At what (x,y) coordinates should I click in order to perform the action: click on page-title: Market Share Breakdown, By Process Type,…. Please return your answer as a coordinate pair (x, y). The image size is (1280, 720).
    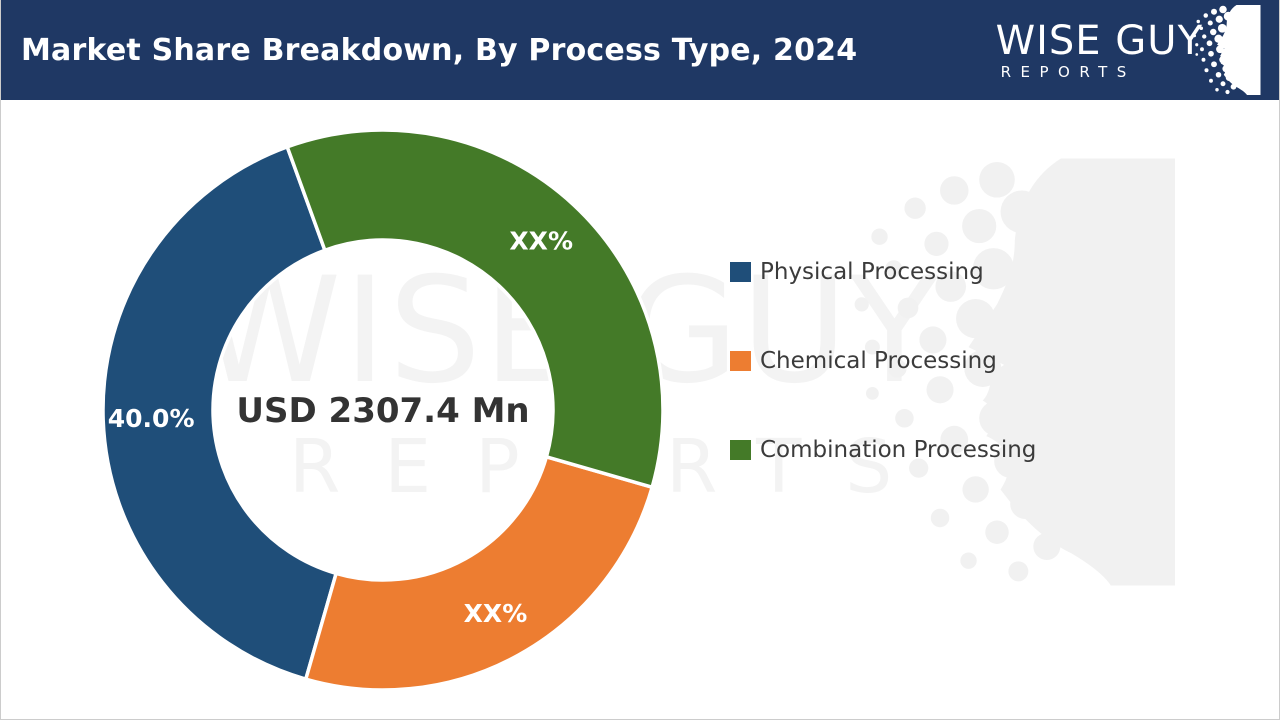
    Looking at the image, I should click on (439, 50).